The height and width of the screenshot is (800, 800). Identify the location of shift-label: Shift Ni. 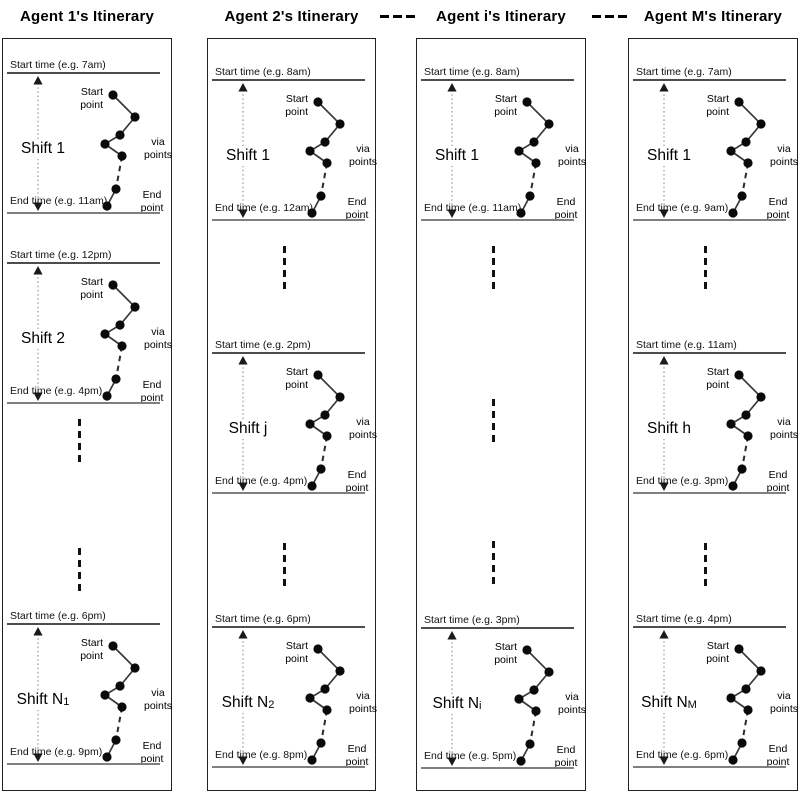
(457, 704).